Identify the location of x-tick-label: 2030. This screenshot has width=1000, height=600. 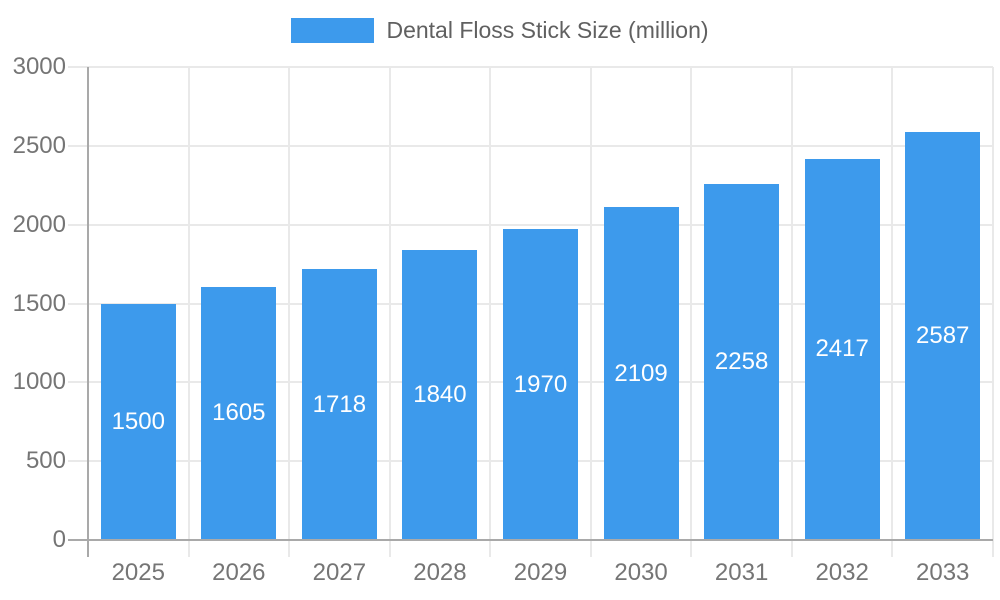
(641, 572).